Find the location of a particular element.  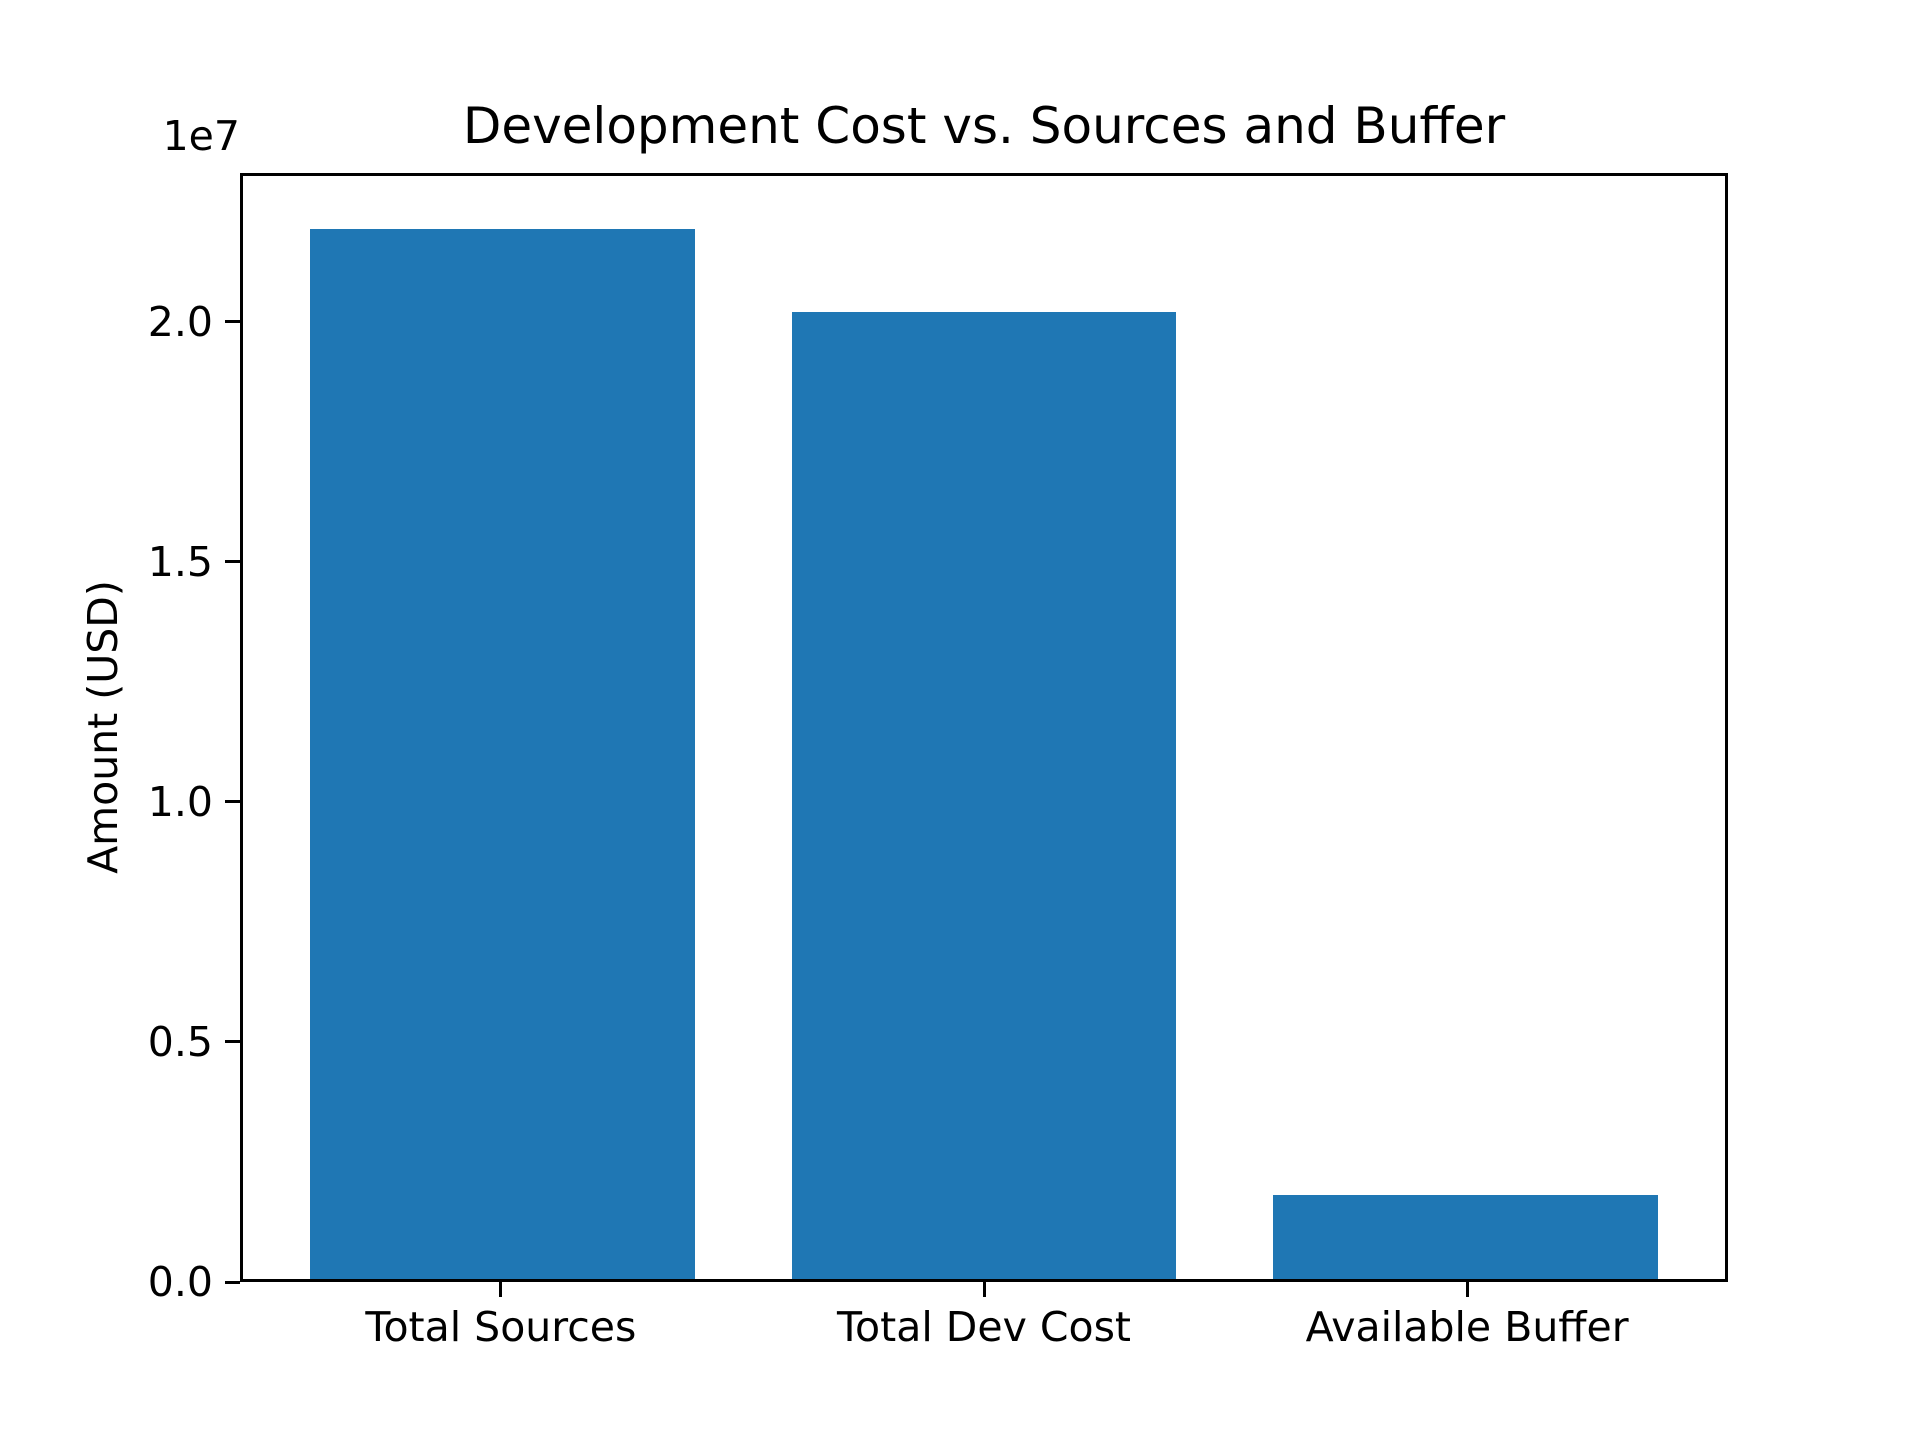

y-axis-label: Amount (USD) is located at coordinates (103, 727).